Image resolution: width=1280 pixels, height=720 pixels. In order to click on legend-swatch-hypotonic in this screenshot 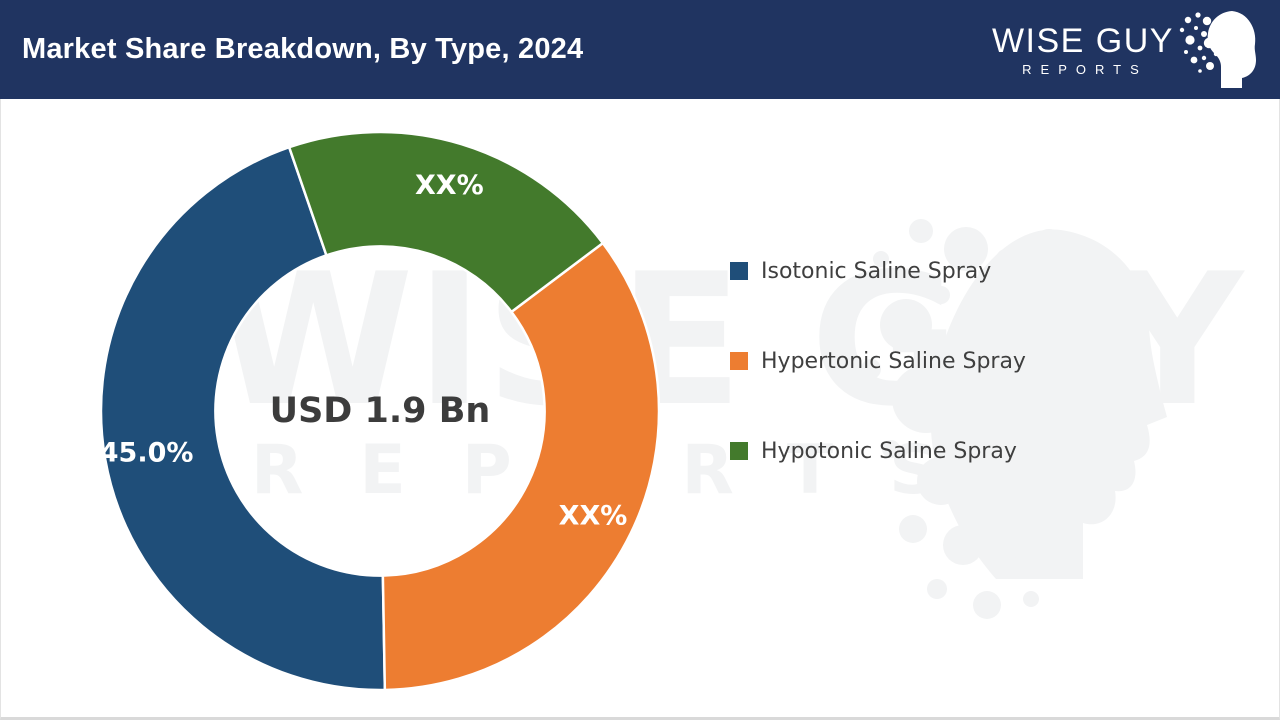, I will do `click(739, 451)`.